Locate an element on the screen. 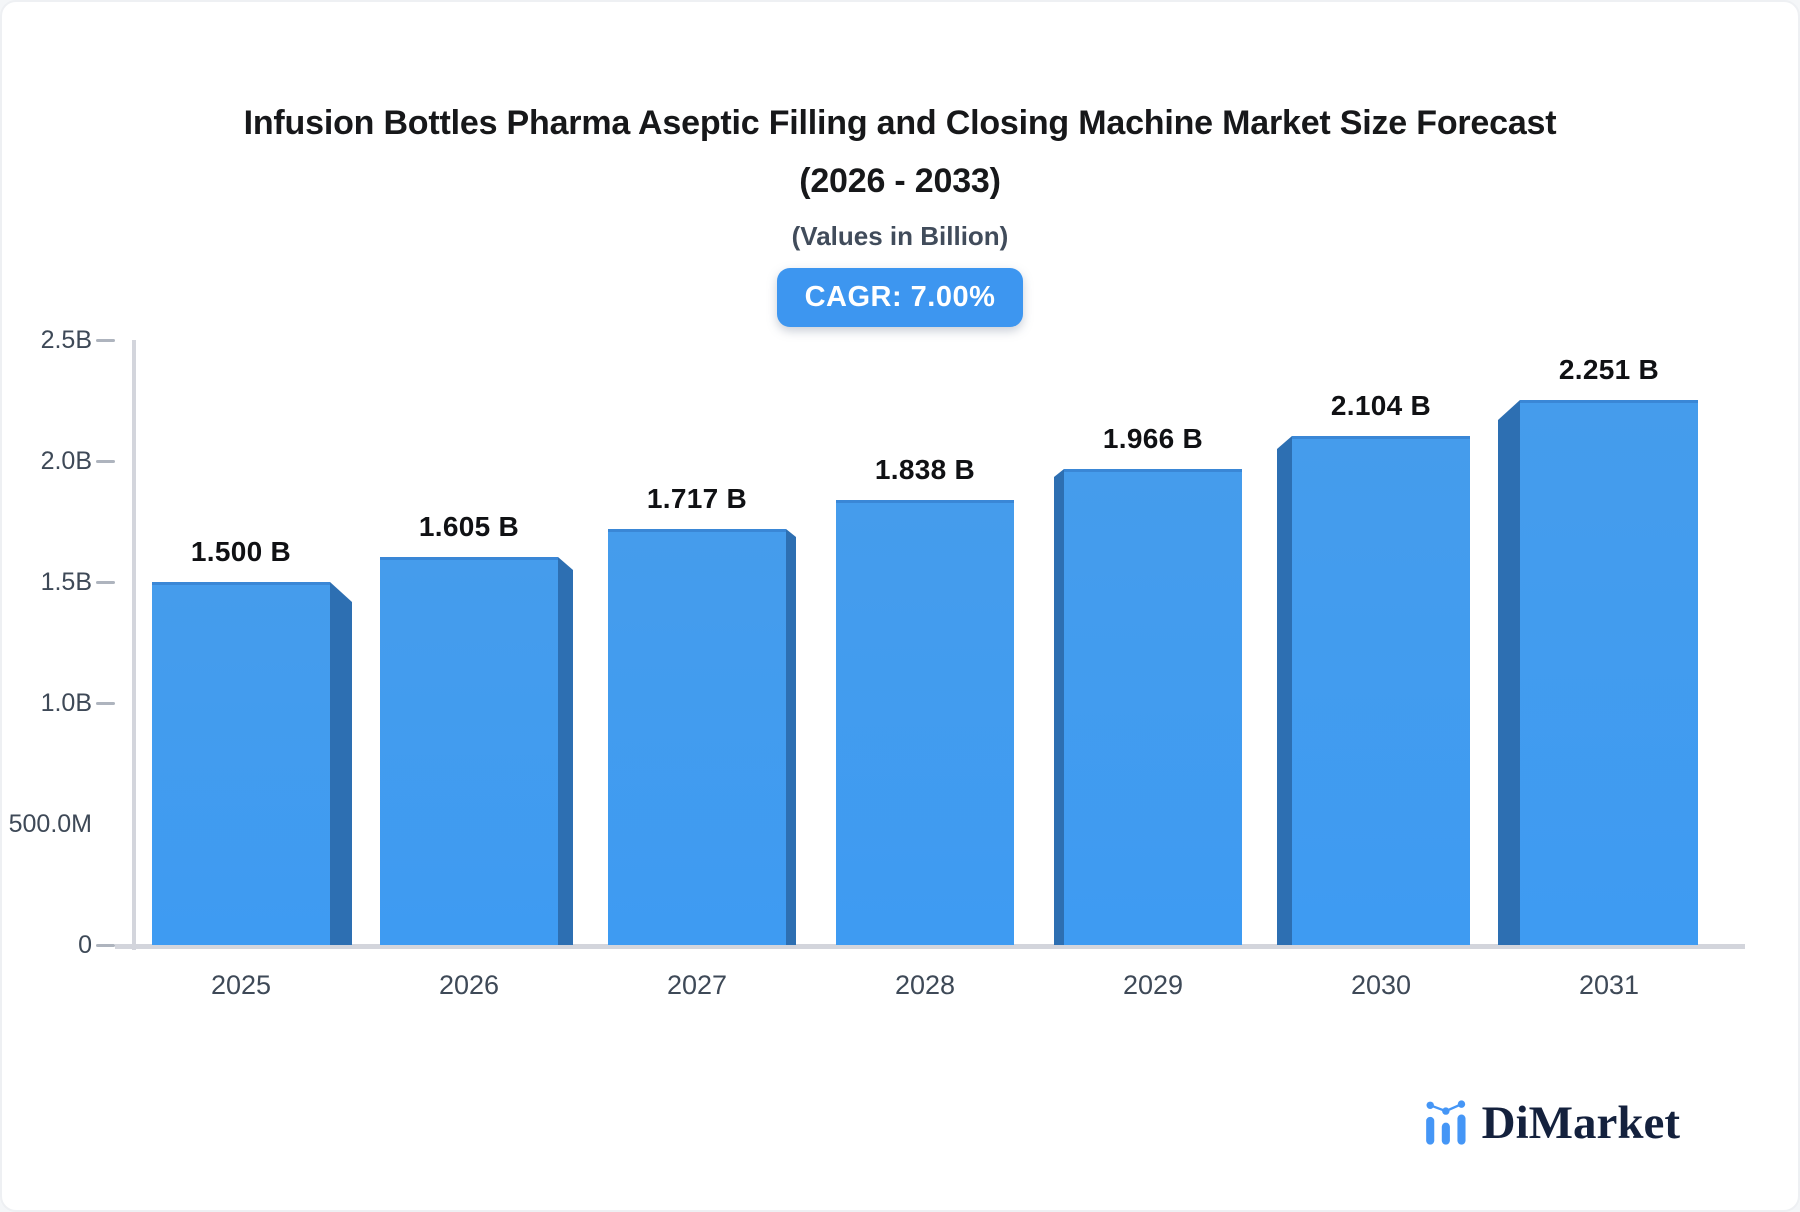  bar-front-2027 is located at coordinates (697, 737).